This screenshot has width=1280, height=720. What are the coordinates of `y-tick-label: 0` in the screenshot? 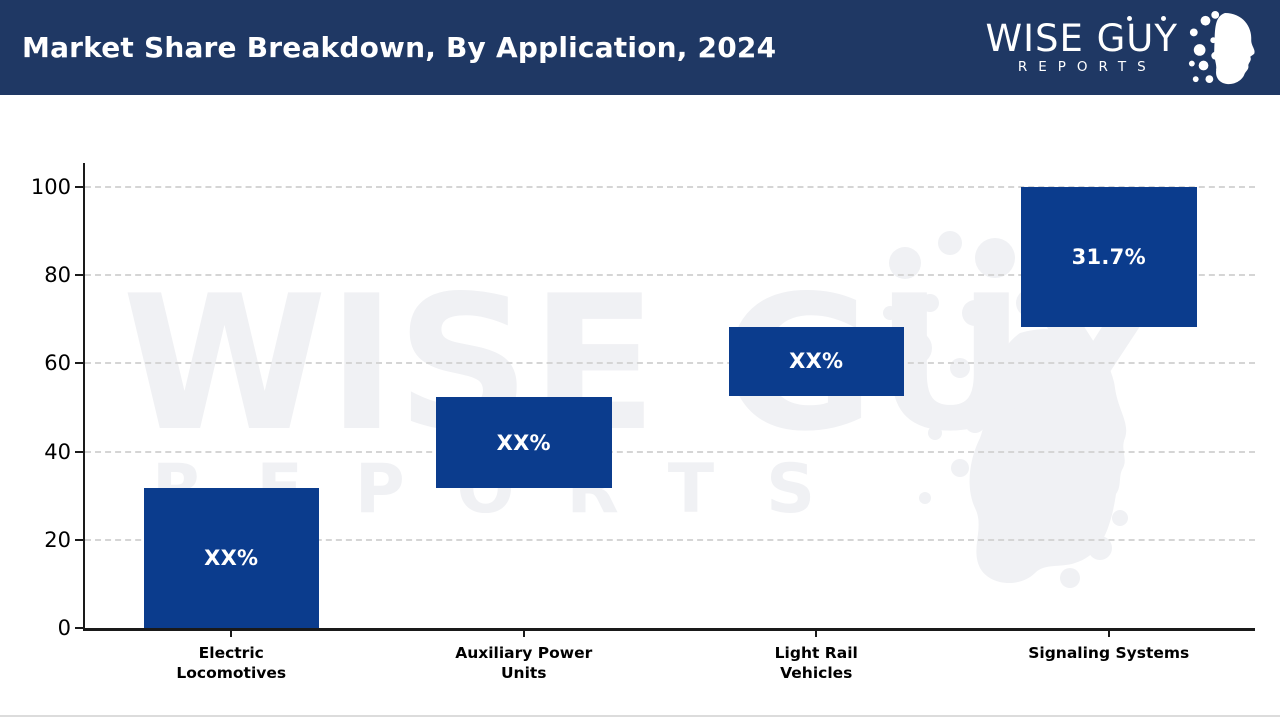 It's located at (64, 628).